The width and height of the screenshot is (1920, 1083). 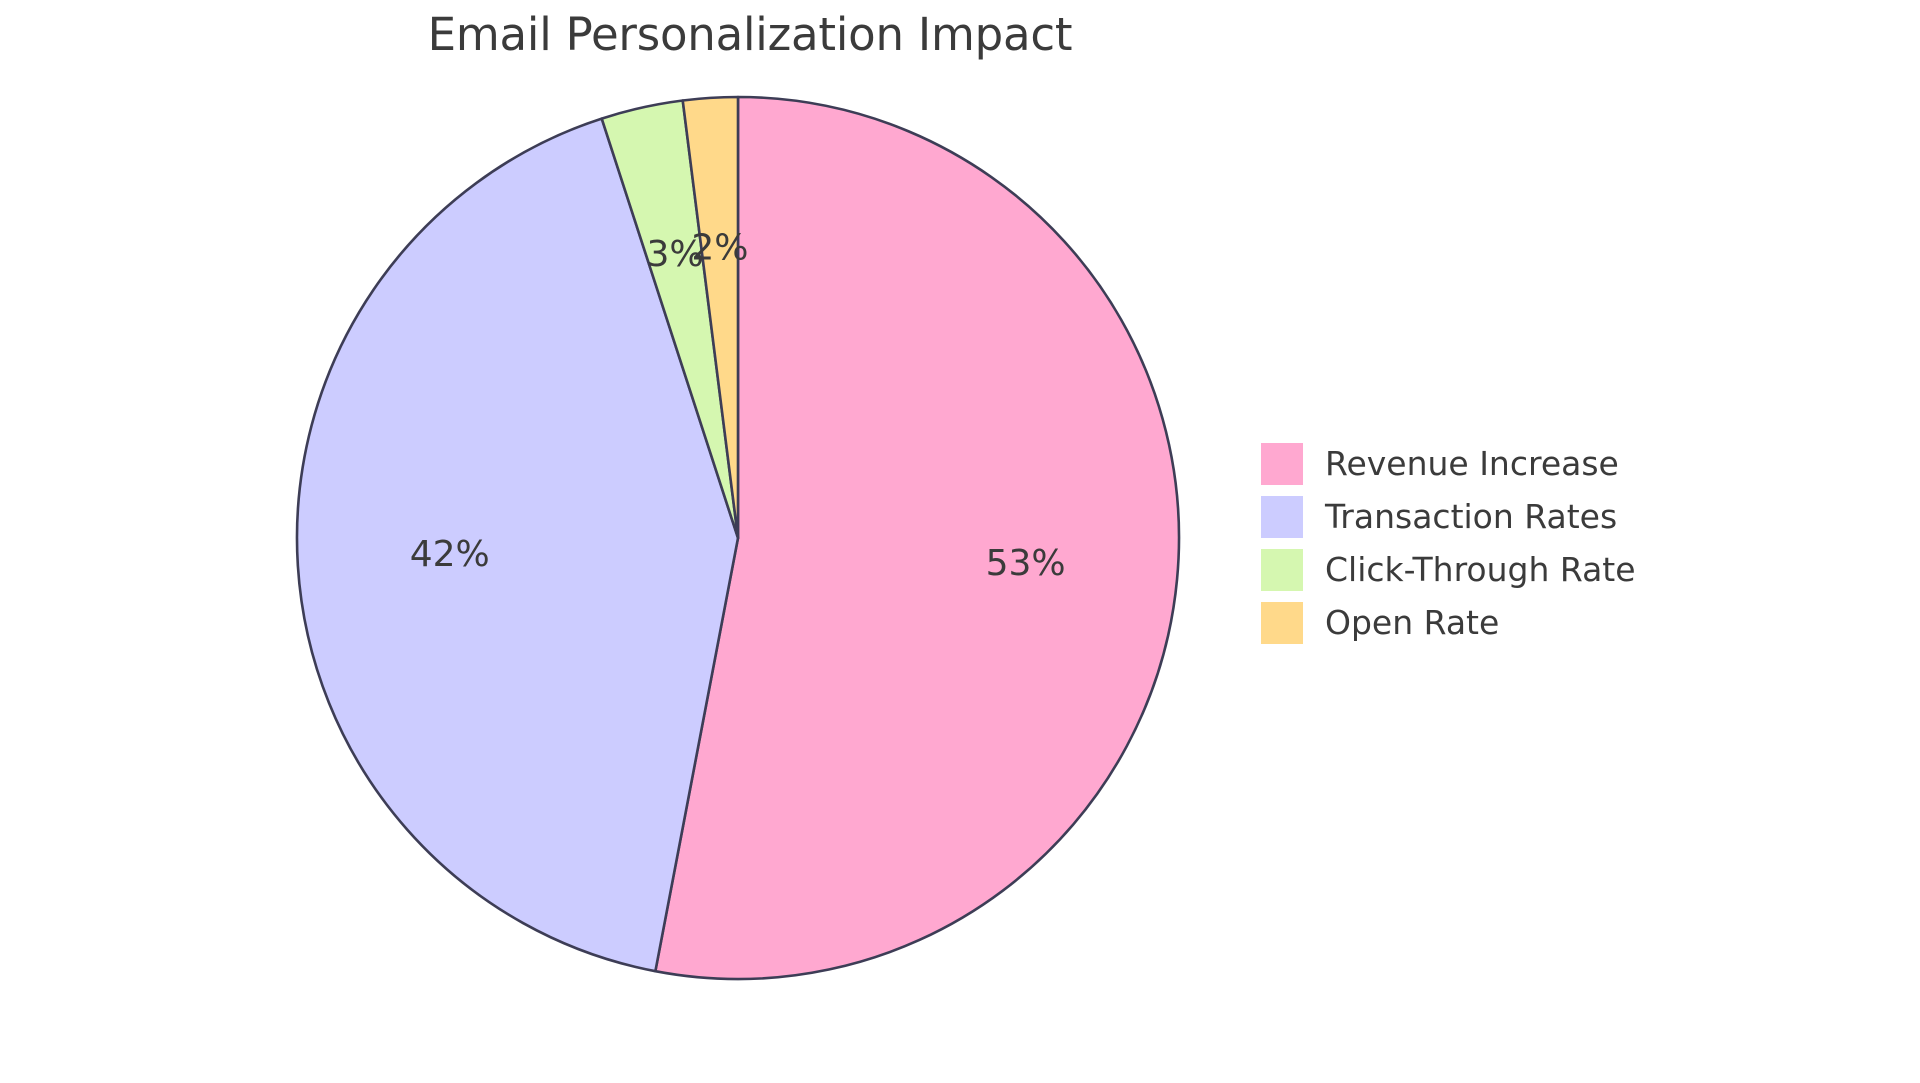 I want to click on legend-item-label: Transaction Rates, so click(x=1471, y=516).